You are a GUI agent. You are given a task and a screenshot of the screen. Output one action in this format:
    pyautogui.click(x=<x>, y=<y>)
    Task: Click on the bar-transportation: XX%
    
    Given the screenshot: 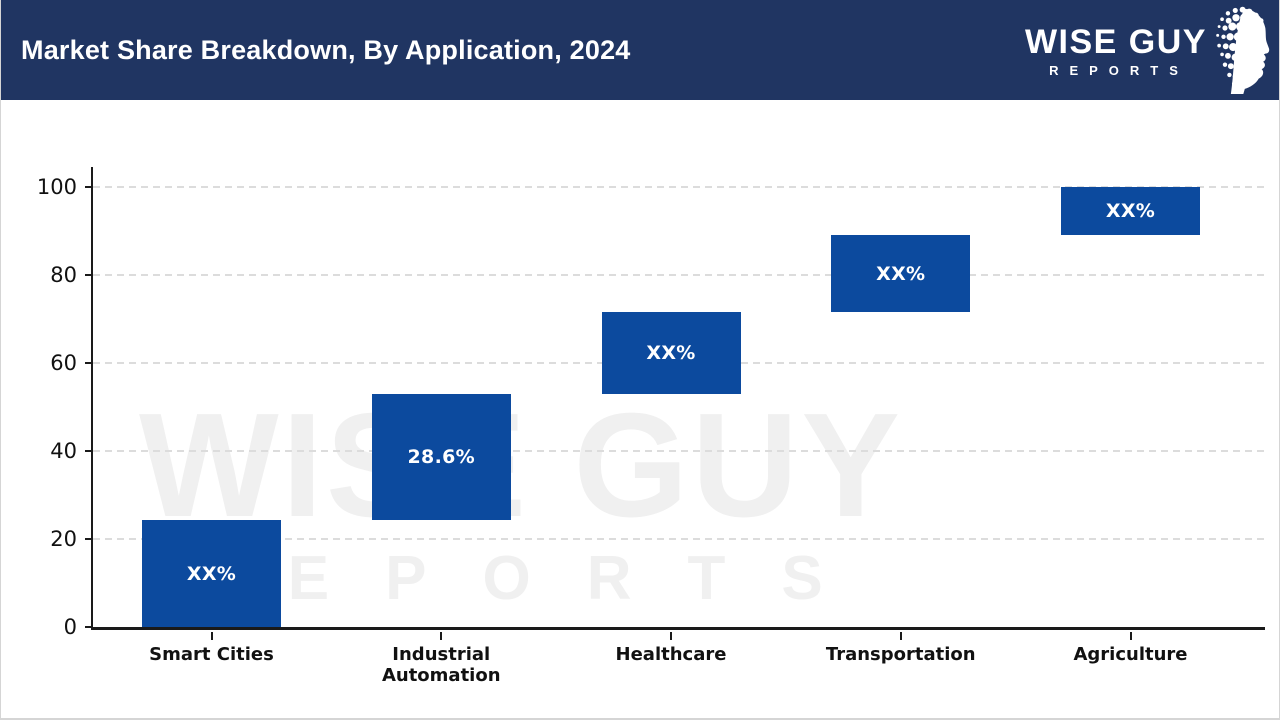 What is the action you would take?
    pyautogui.click(x=901, y=274)
    